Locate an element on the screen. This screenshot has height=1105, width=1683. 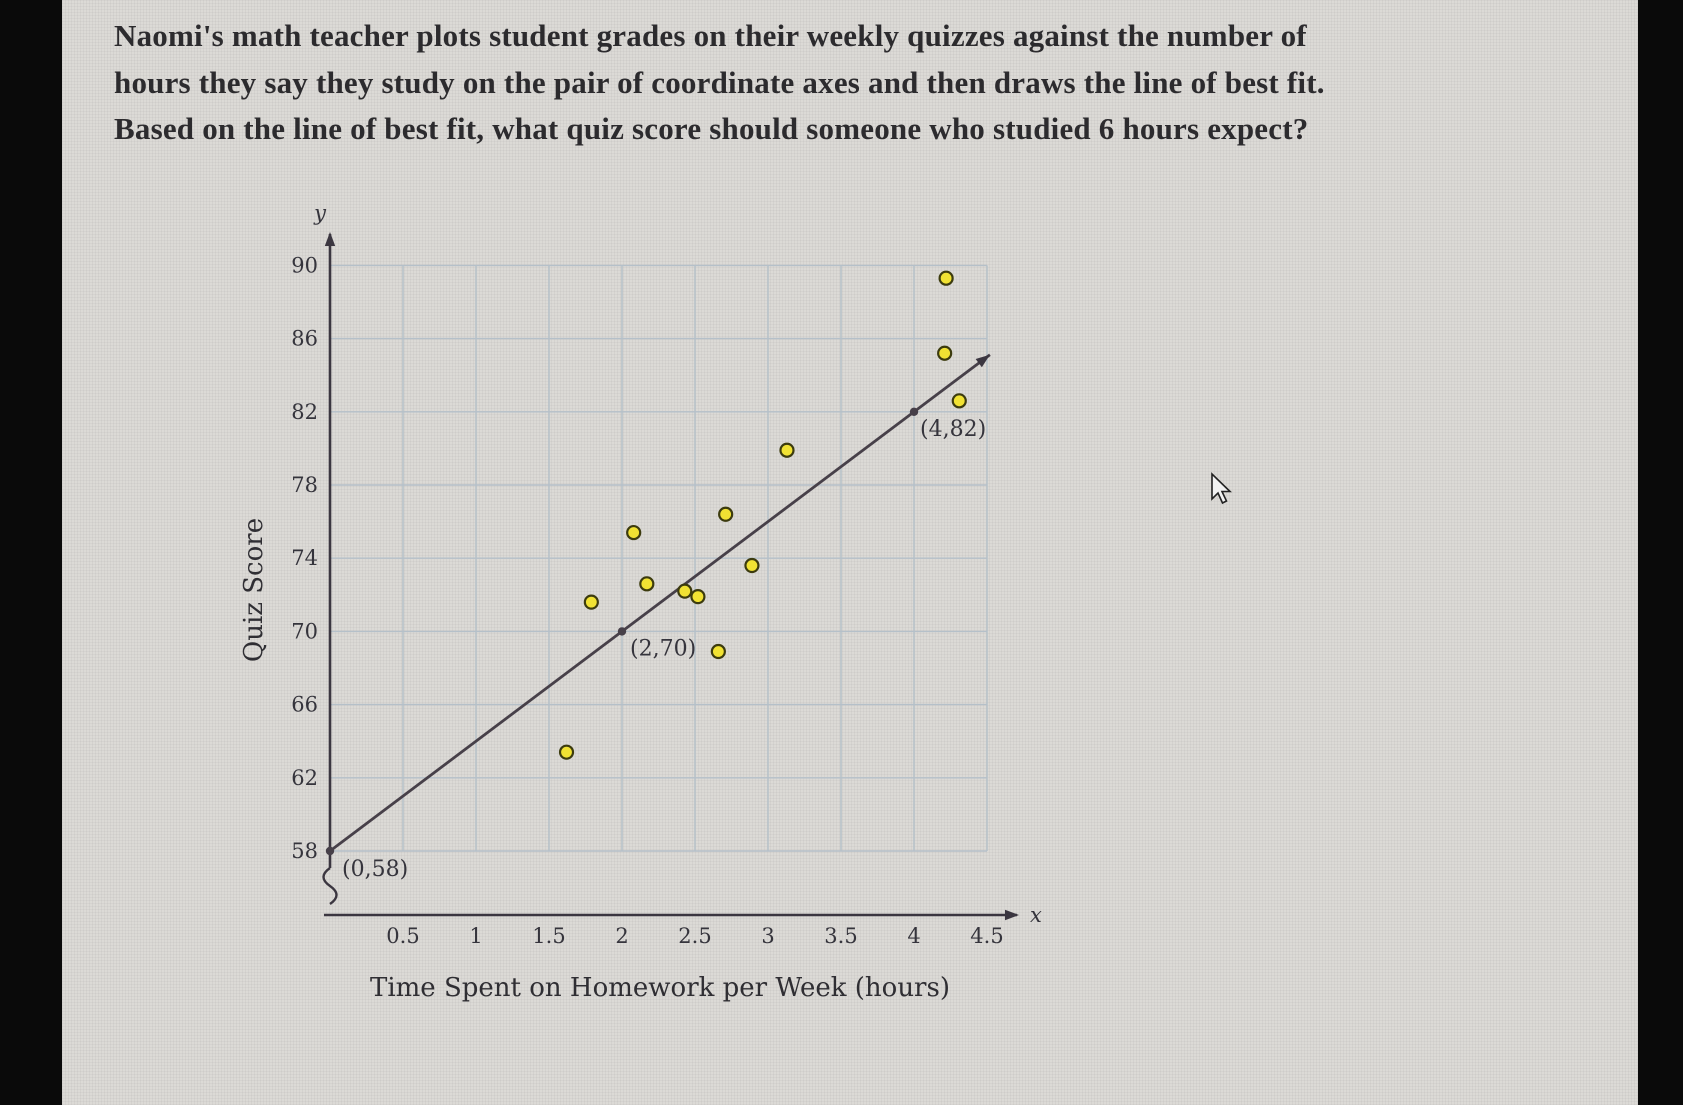
x-axis-letter: x is located at coordinates (1036, 915).